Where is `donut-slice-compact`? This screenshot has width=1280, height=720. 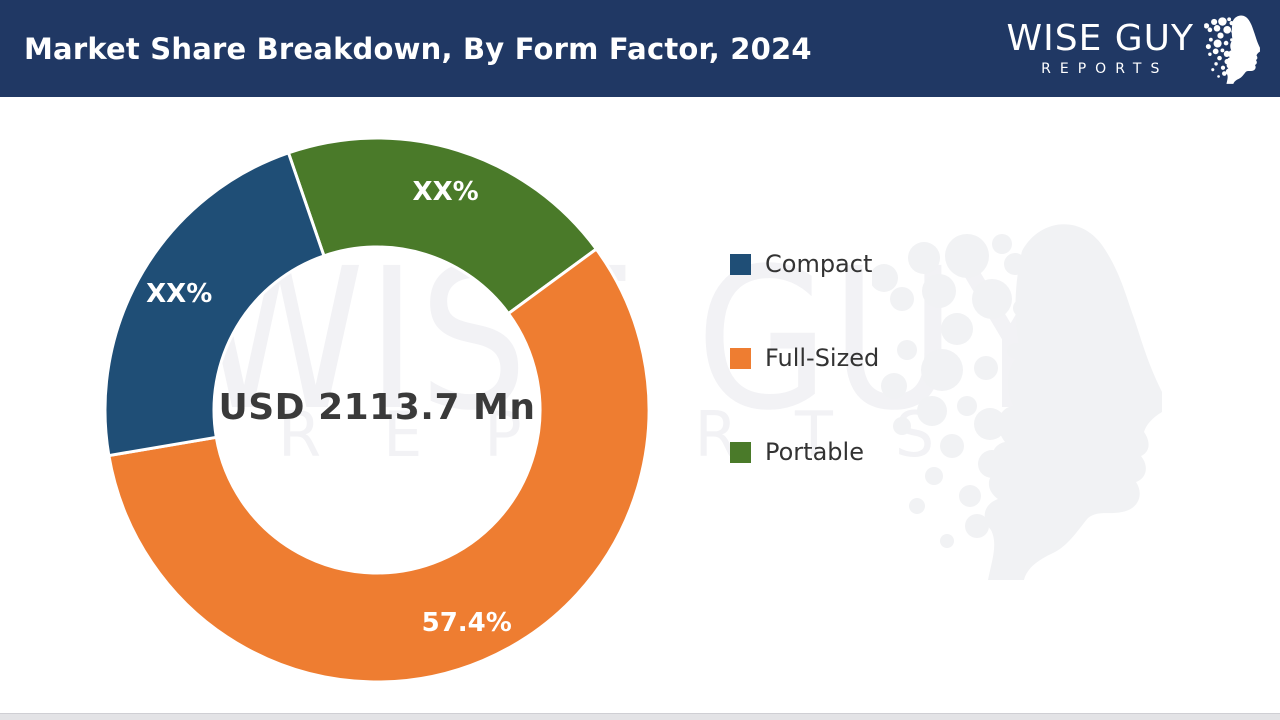 donut-slice-compact is located at coordinates (214, 304).